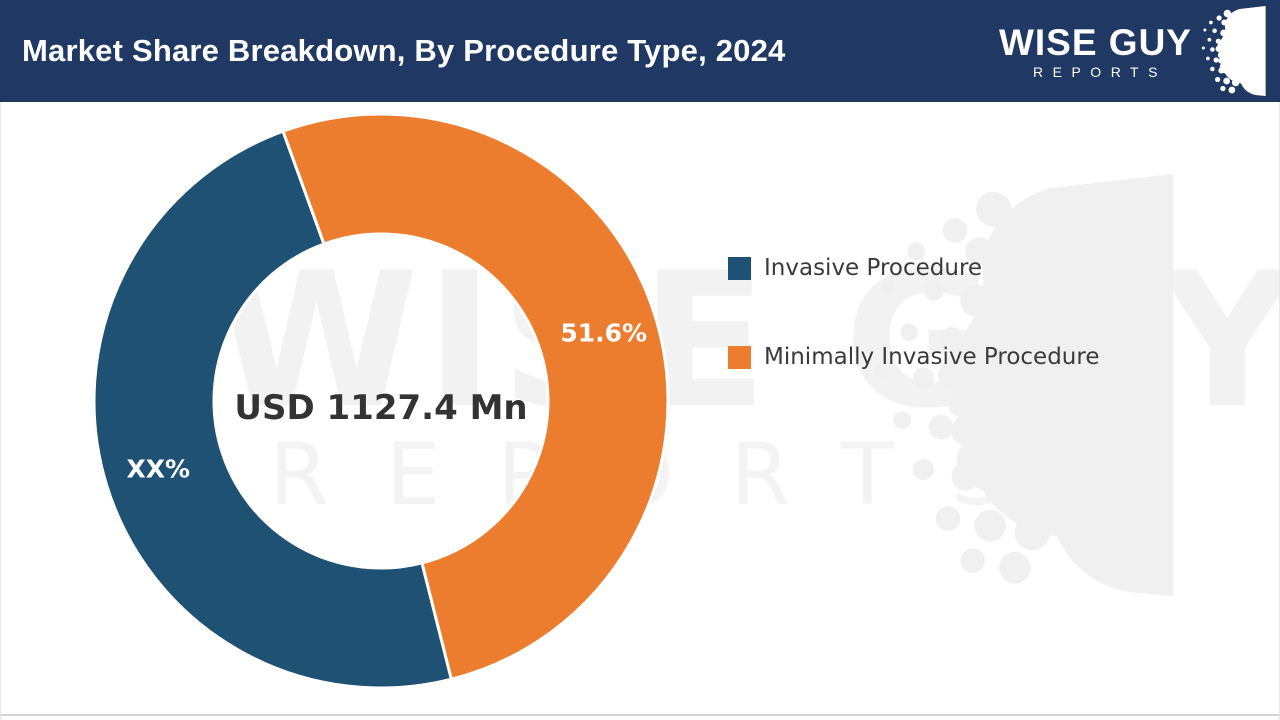  What do you see at coordinates (158, 469) in the screenshot?
I see `slice-label-invasive: XX%` at bounding box center [158, 469].